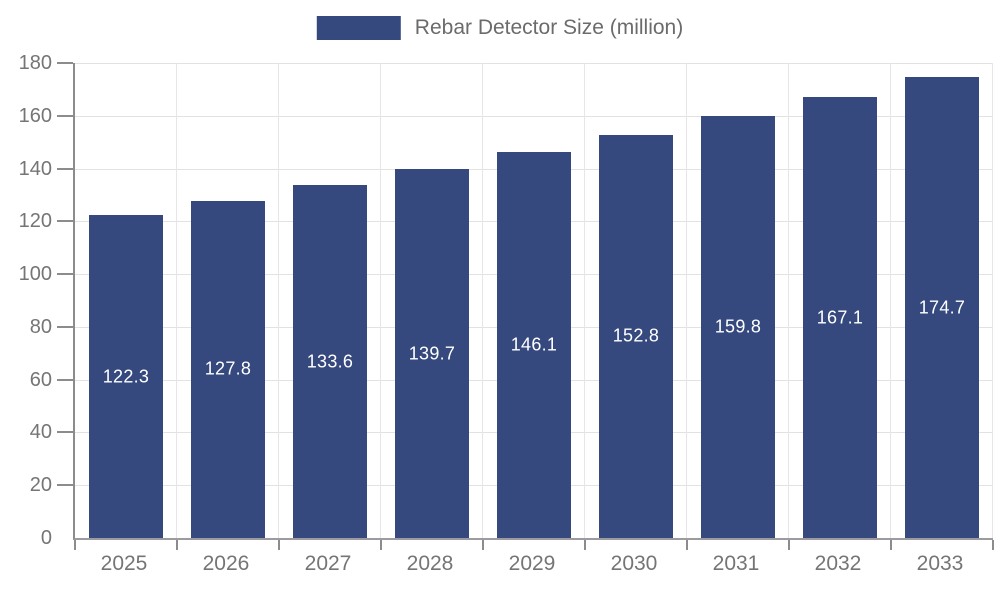 Image resolution: width=1000 pixels, height=600 pixels. I want to click on bar: 159.8, so click(738, 327).